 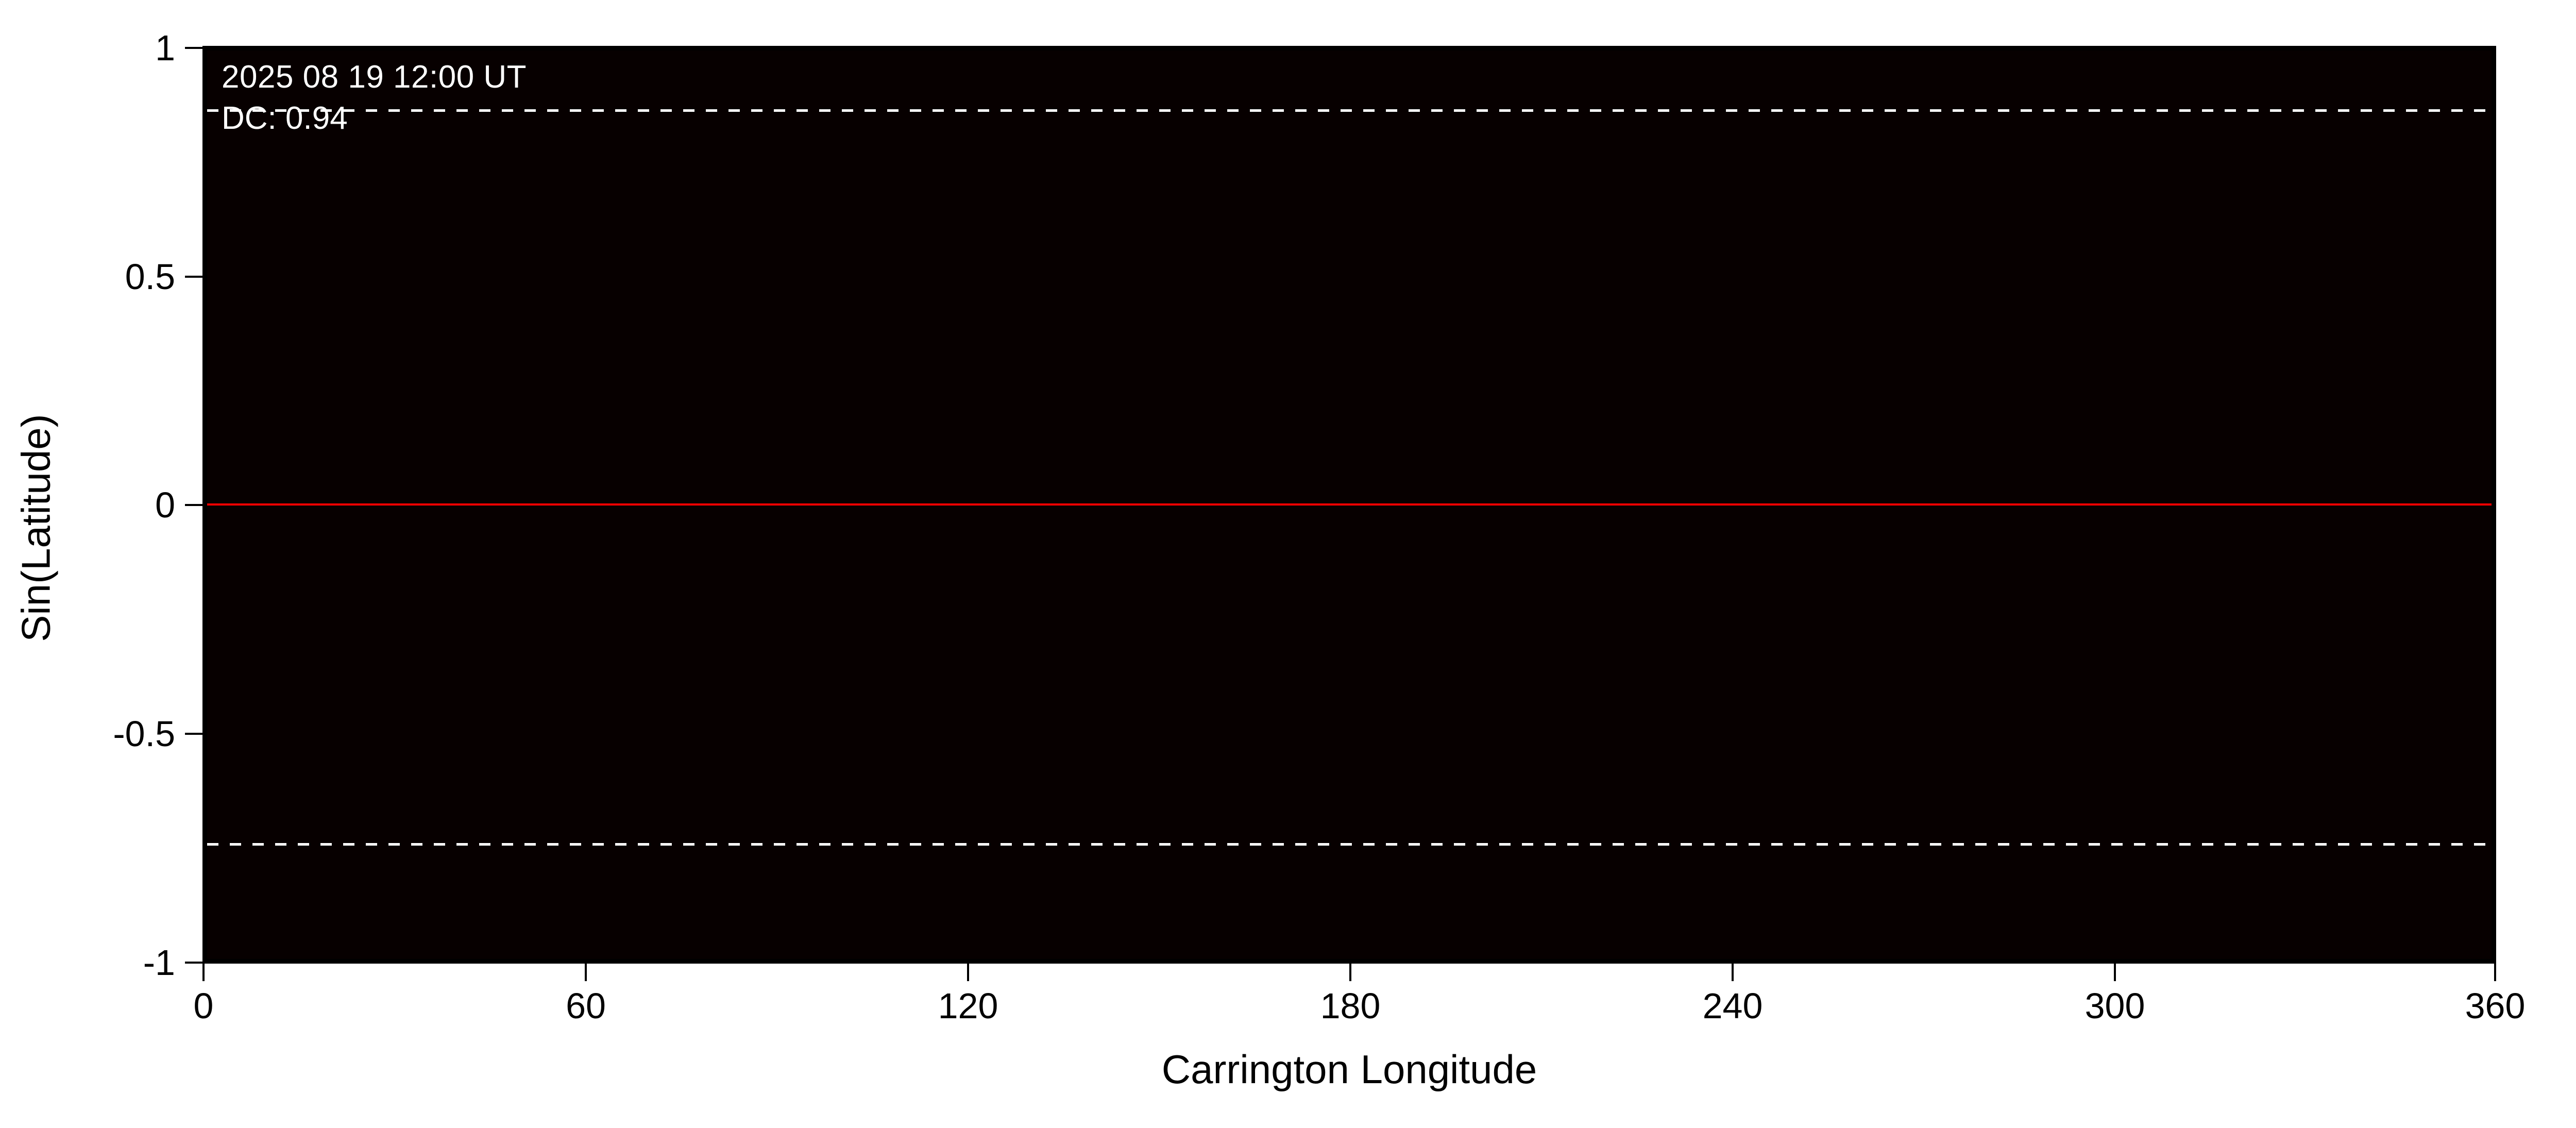 I want to click on x-tick-label-180: 180, so click(x=1350, y=1006).